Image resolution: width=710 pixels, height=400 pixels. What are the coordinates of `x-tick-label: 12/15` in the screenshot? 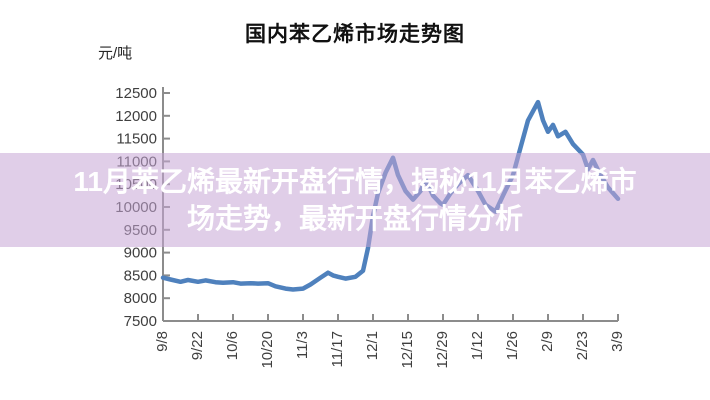 It's located at (407, 350).